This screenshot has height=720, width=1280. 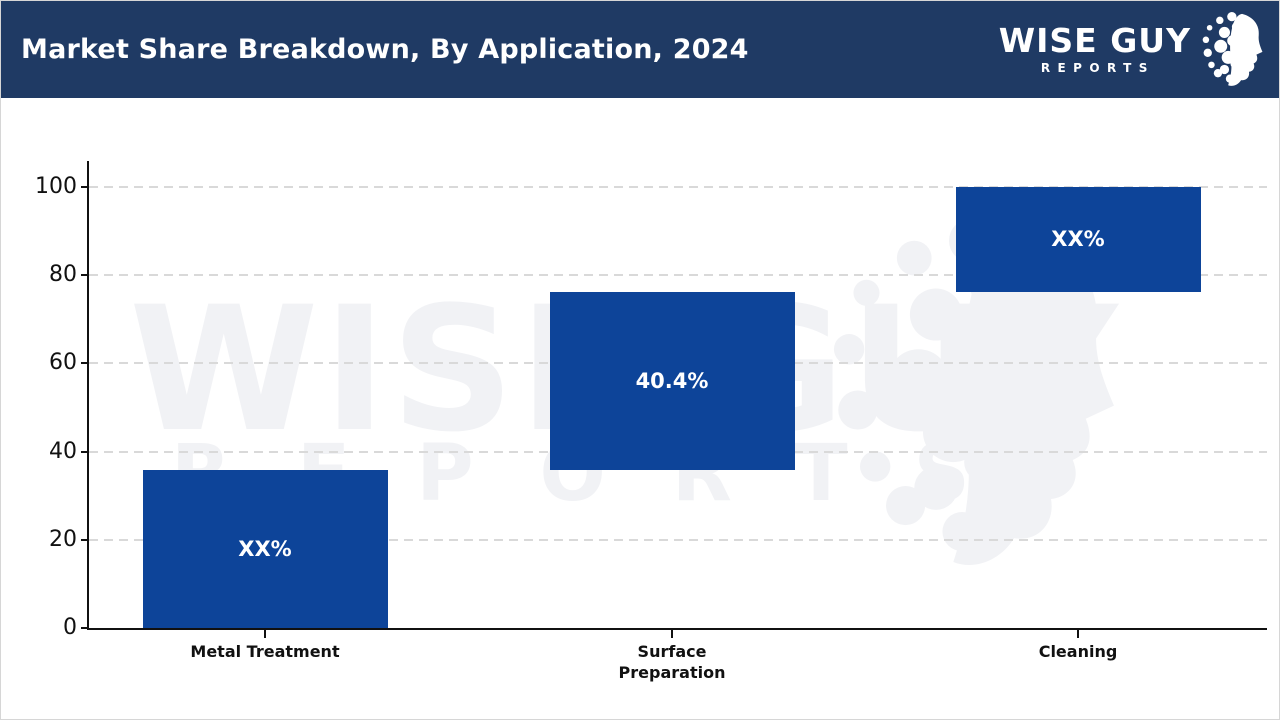 I want to click on bar-cleaning: XX%, so click(x=1078, y=239).